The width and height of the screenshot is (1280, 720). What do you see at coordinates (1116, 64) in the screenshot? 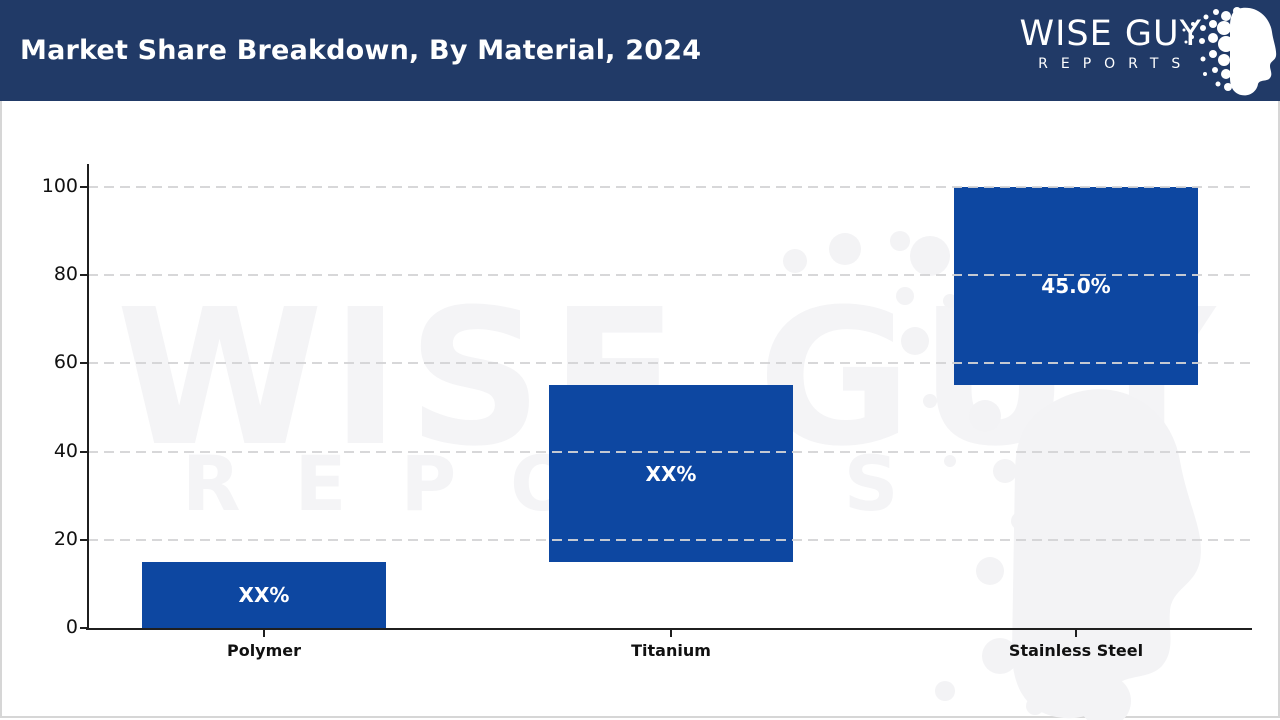
I see `logo-wordmark-line2: REPORTS` at bounding box center [1116, 64].